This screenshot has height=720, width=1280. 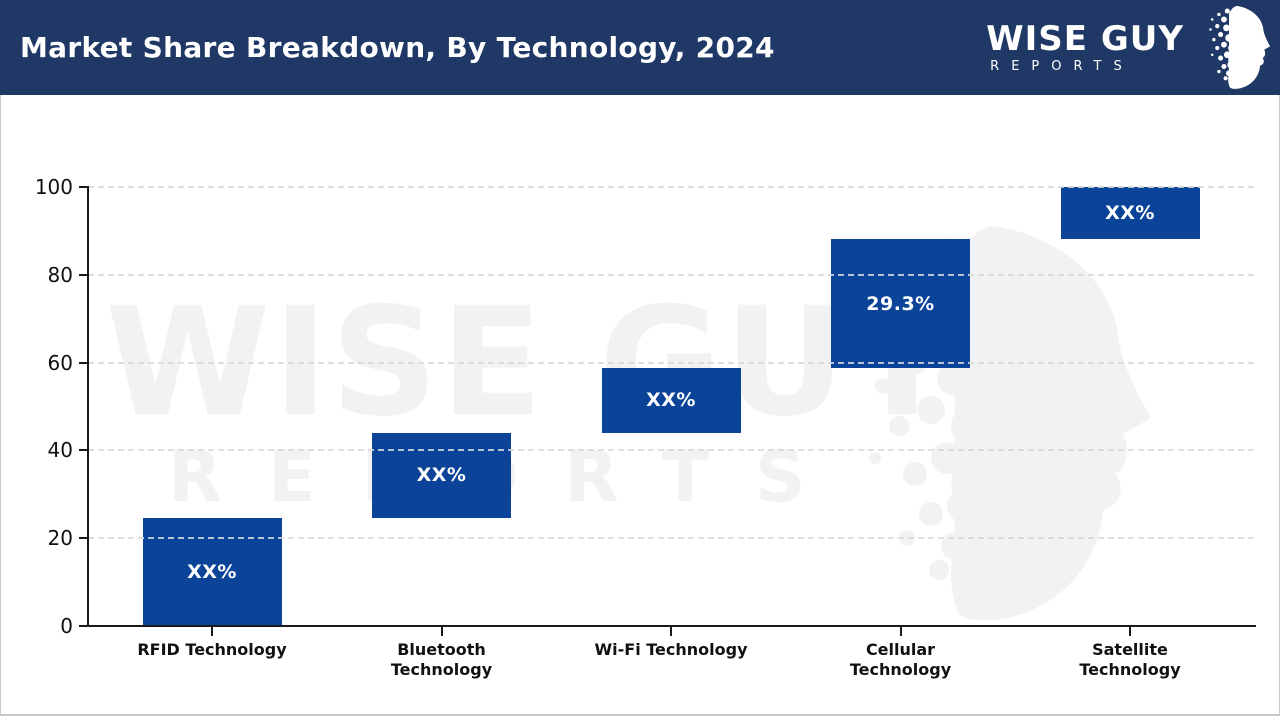 What do you see at coordinates (1240, 47) in the screenshot?
I see `logo-head-icon` at bounding box center [1240, 47].